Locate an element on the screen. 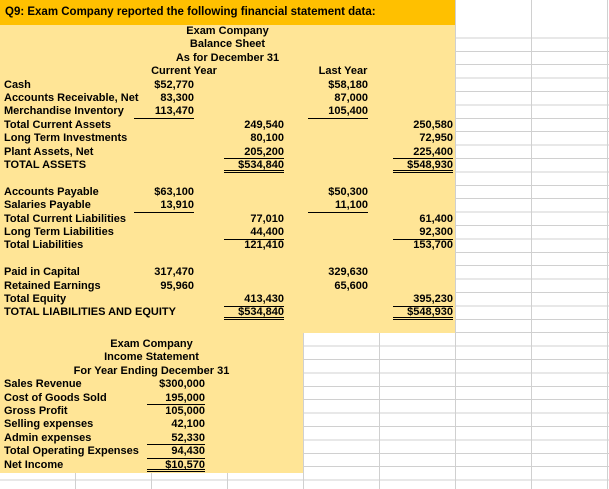 The width and height of the screenshot is (609, 489). balance-sheet-row: Cash $52,770 $58,180 is located at coordinates (227, 85).